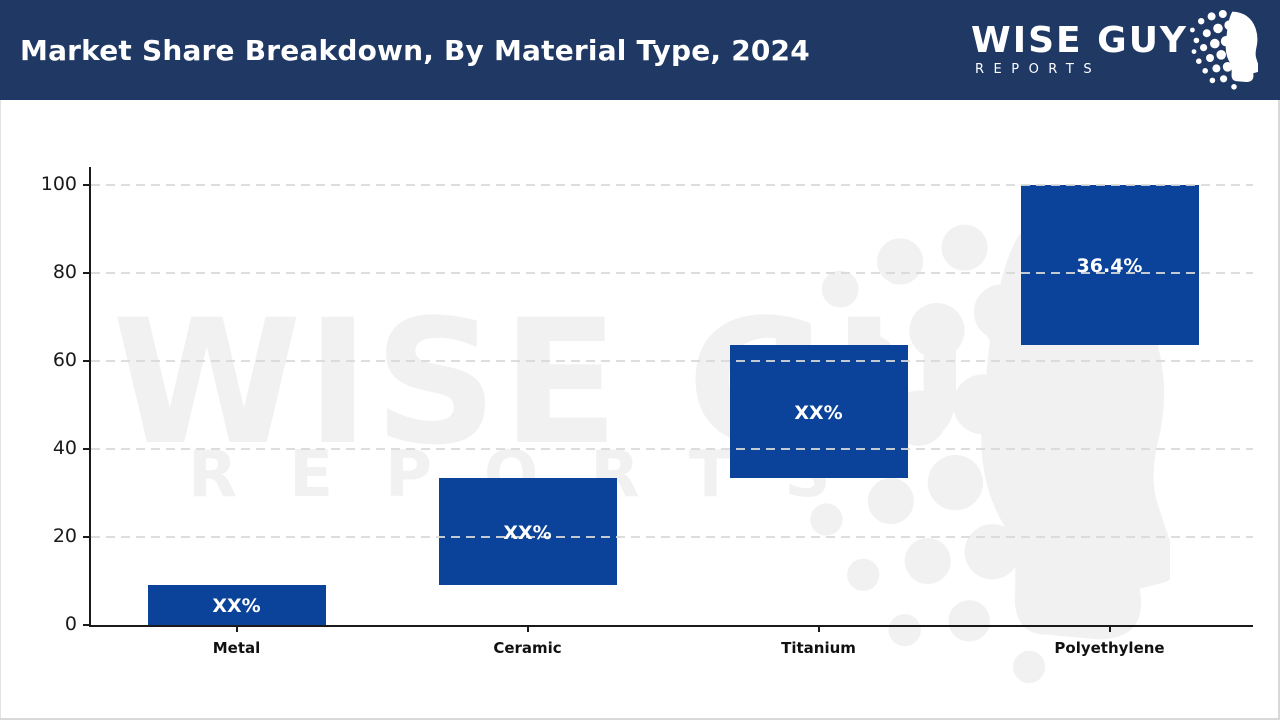 Image resolution: width=1280 pixels, height=720 pixels. Describe the element at coordinates (1079, 40) in the screenshot. I see `brand-name: WISE GUY` at that location.